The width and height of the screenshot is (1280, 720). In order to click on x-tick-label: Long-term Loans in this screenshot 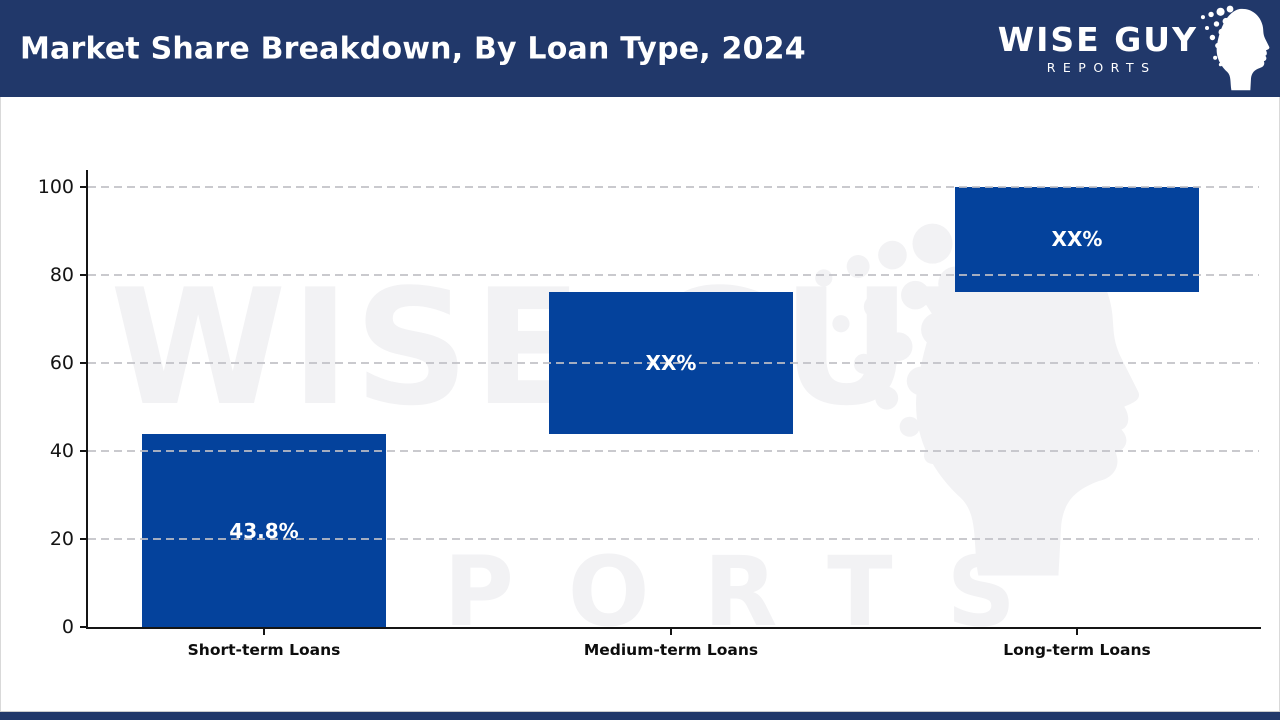, I will do `click(1077, 650)`.